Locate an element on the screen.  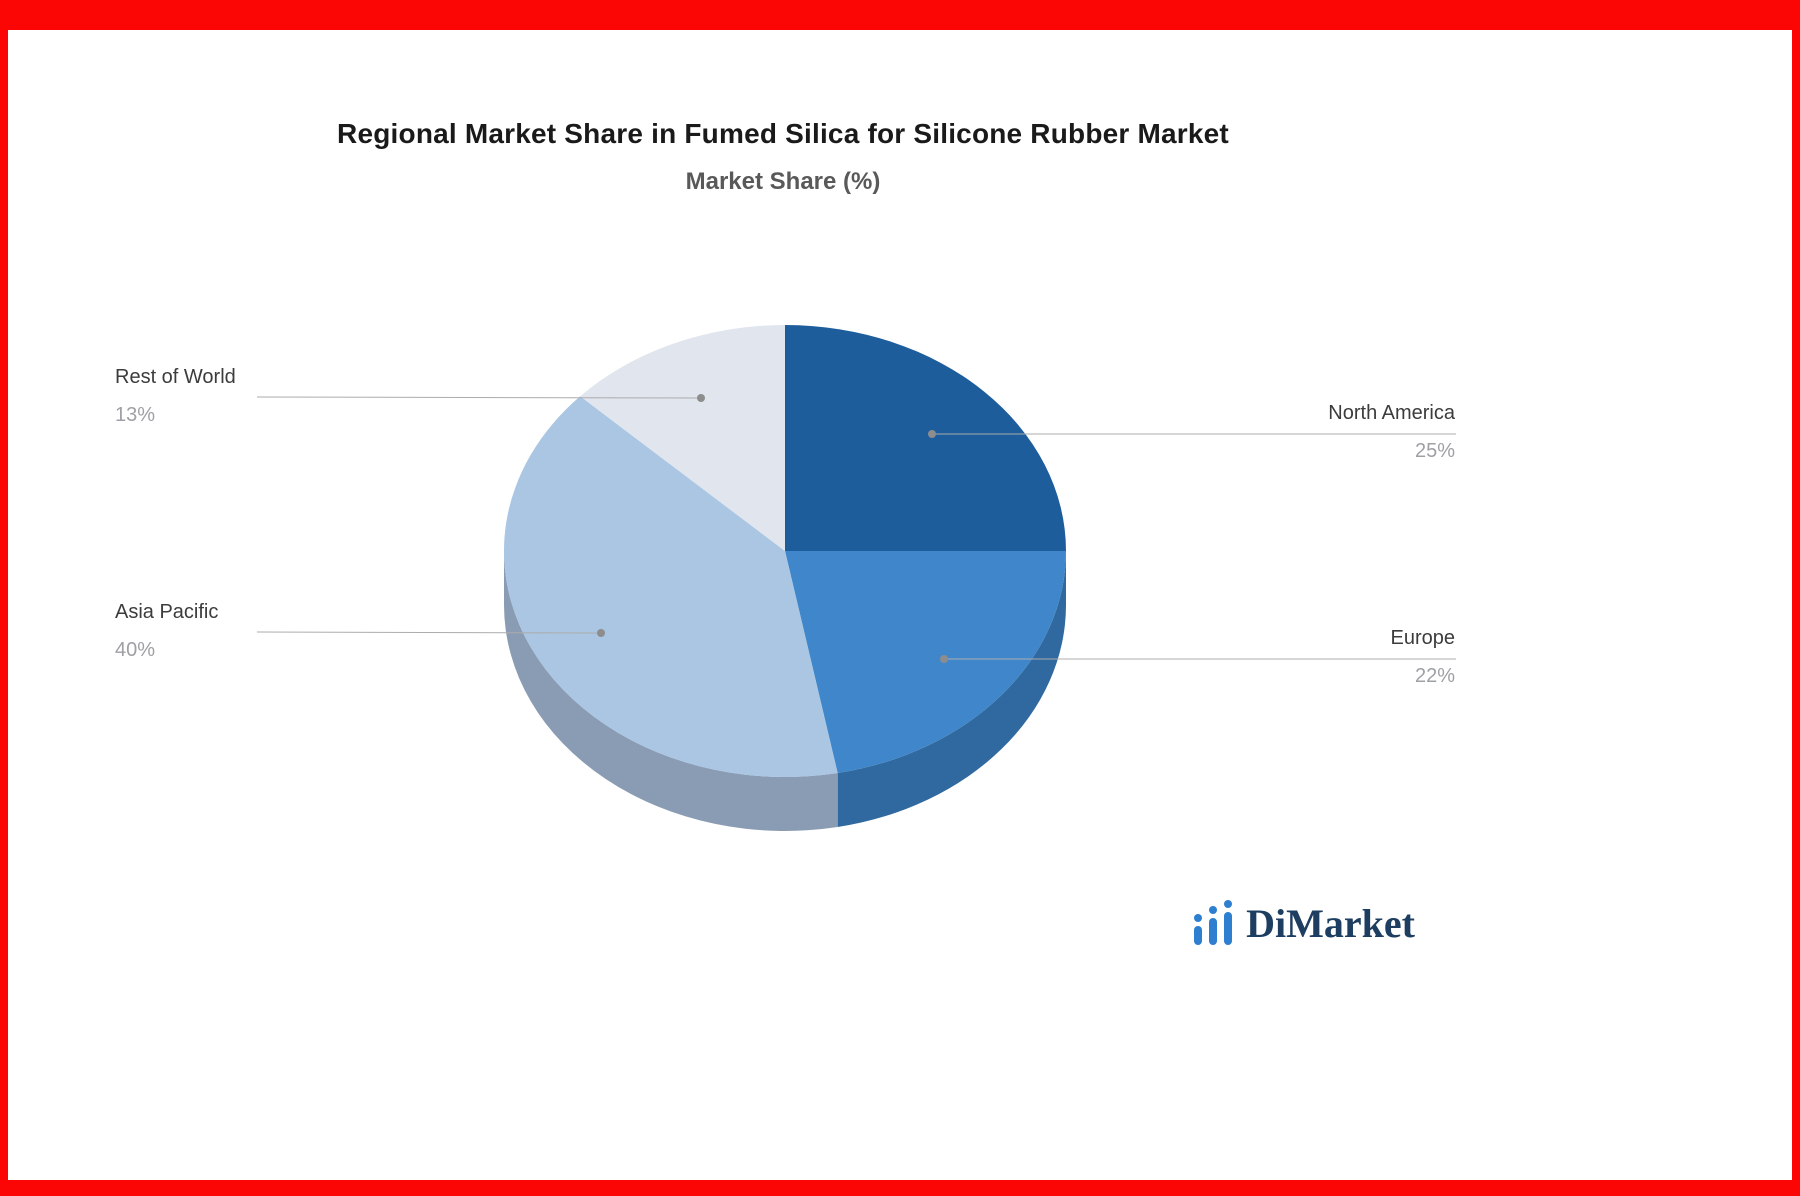
pie-slices-group is located at coordinates (784, 578).